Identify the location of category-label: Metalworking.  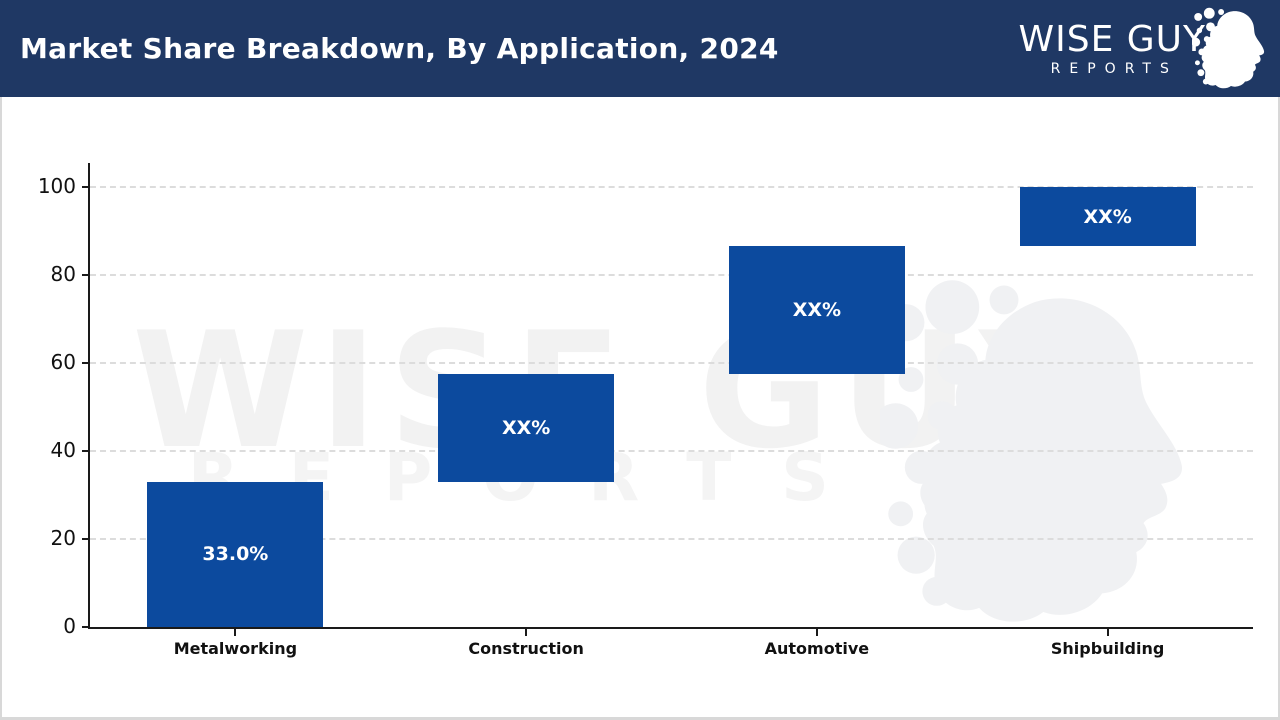
(235, 648).